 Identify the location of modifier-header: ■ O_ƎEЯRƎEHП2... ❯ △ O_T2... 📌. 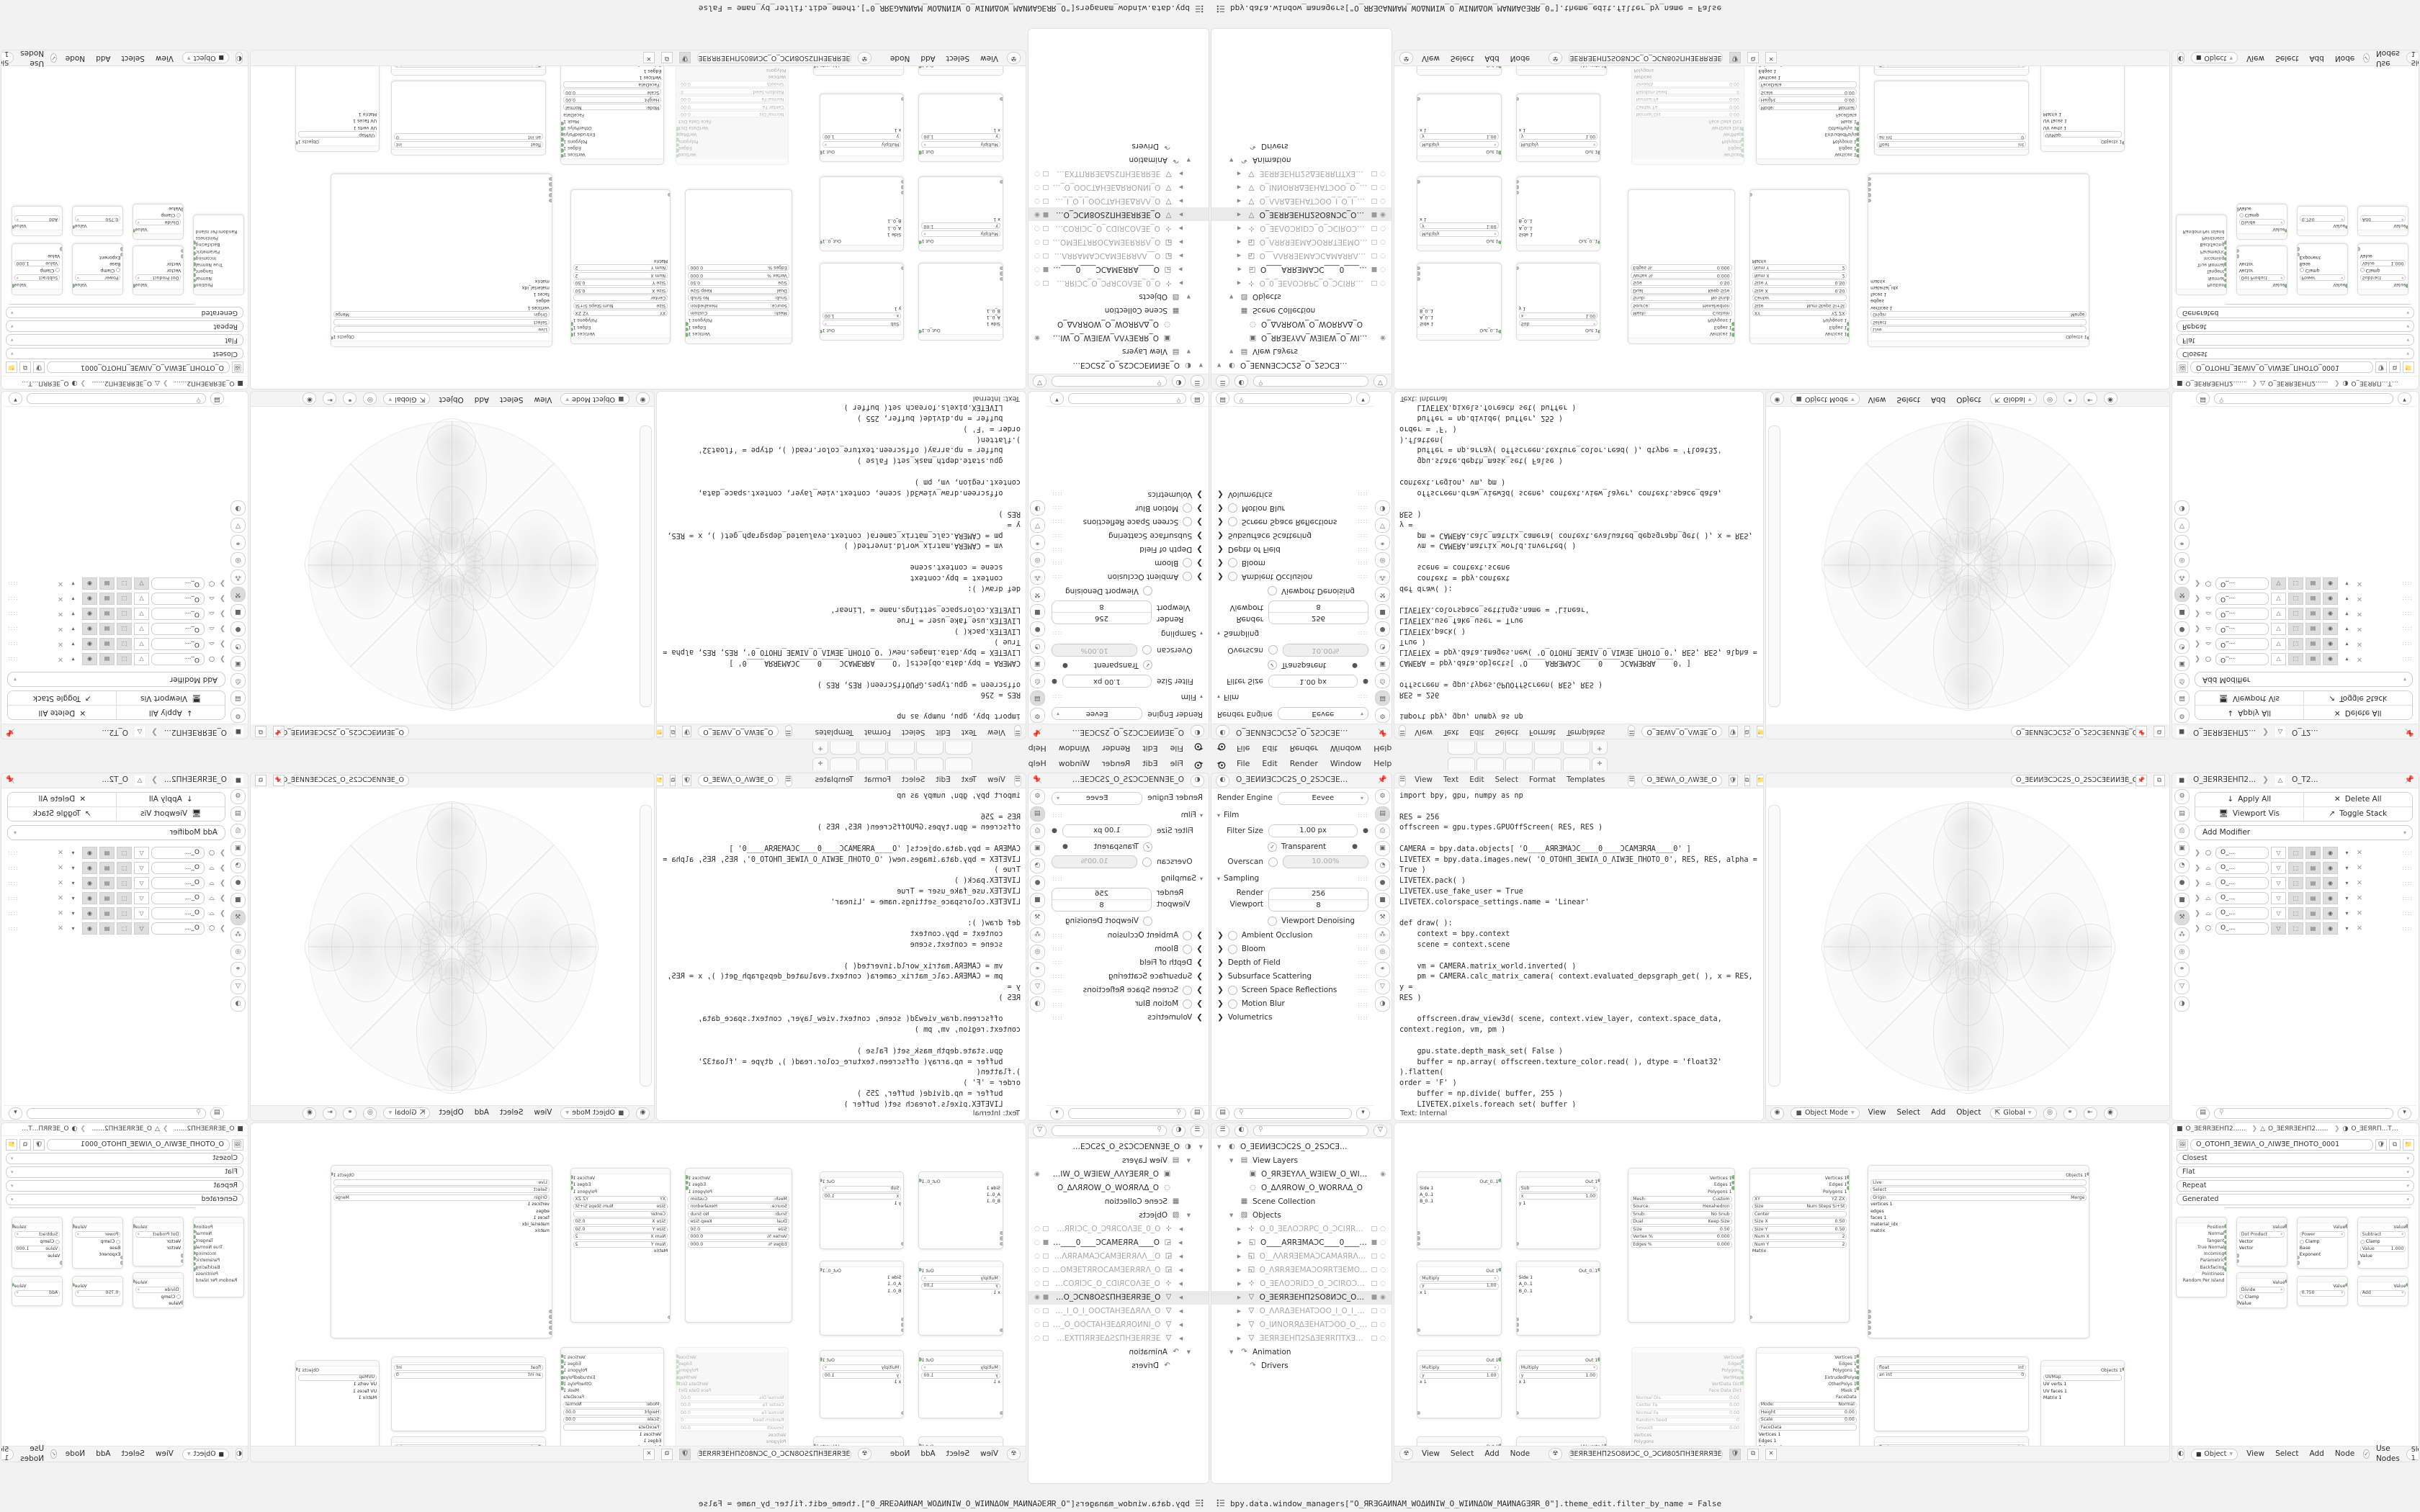
(2295, 731).